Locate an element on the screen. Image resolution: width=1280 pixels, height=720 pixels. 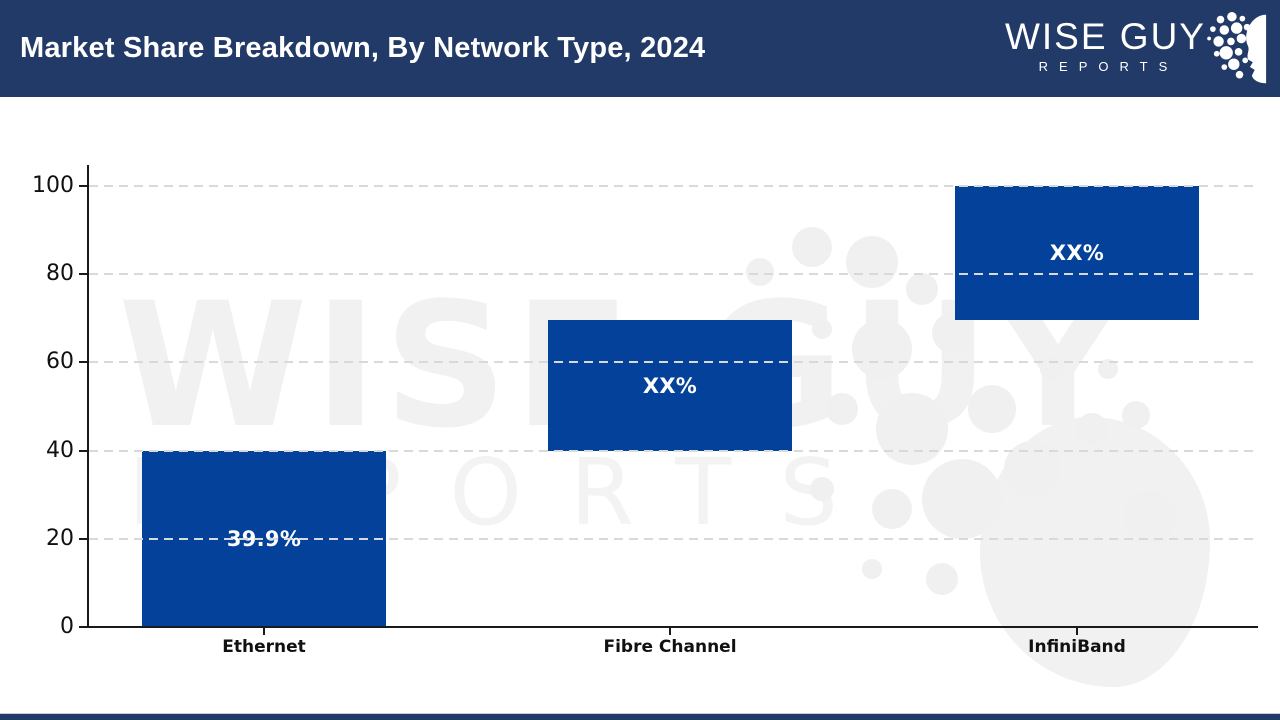
y-tick-label: 60 is located at coordinates (60, 362).